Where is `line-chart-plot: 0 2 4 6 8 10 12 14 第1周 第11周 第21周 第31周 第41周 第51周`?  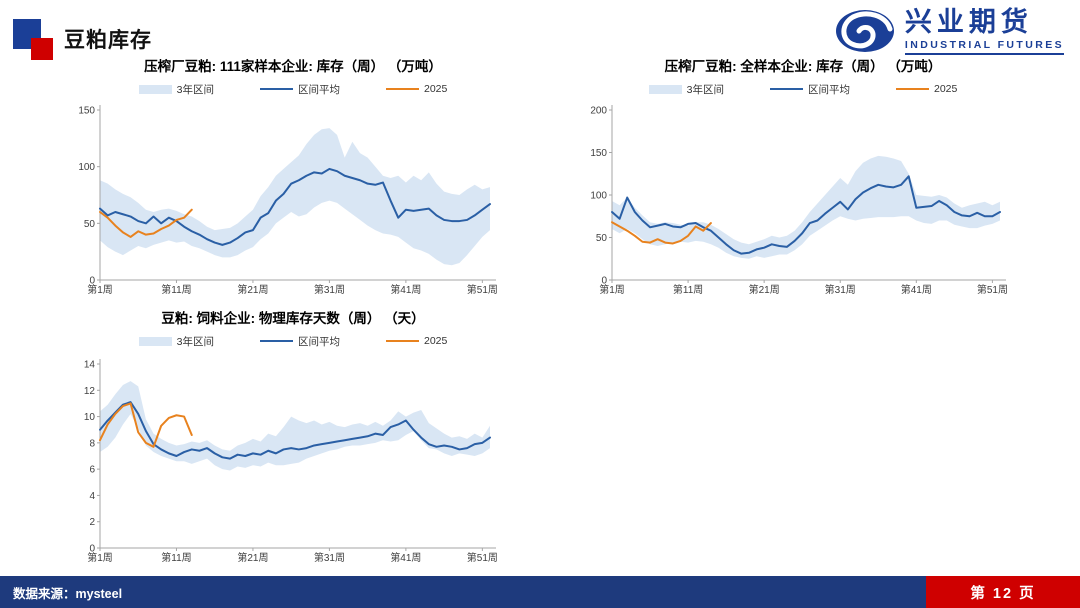
line-chart-plot: 0 2 4 6 8 10 12 14 第1周 第11周 第21周 第31周 第41周 第51周 is located at coordinates (291, 461).